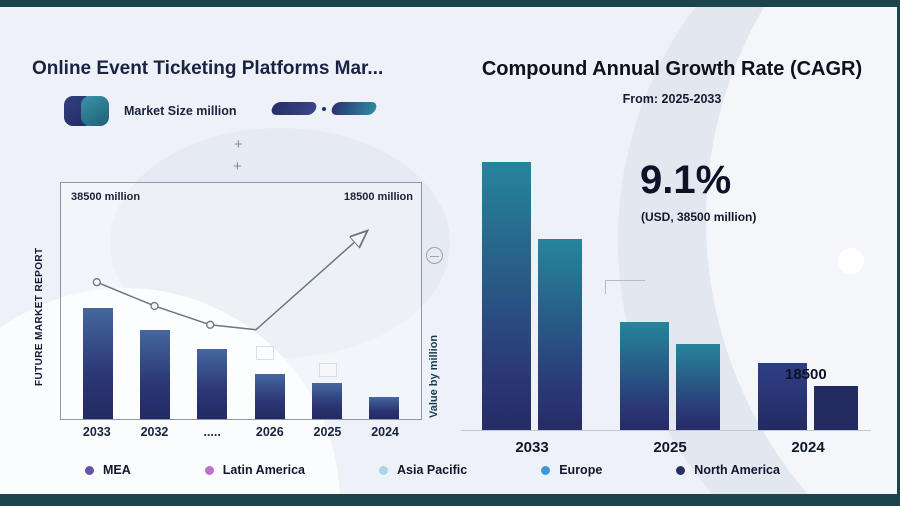 The image size is (900, 506). What do you see at coordinates (327, 432) in the screenshot?
I see `x-axis-label: 2025` at bounding box center [327, 432].